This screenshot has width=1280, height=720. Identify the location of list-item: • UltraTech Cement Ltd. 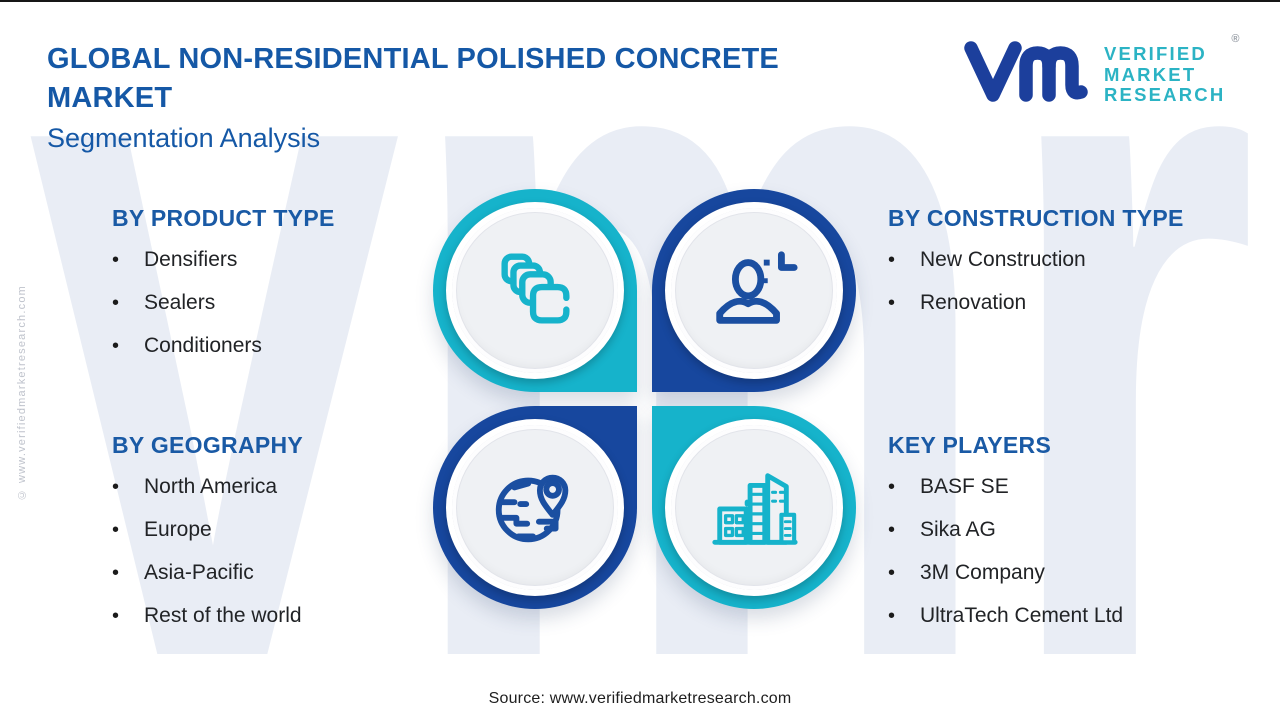
(1053, 616).